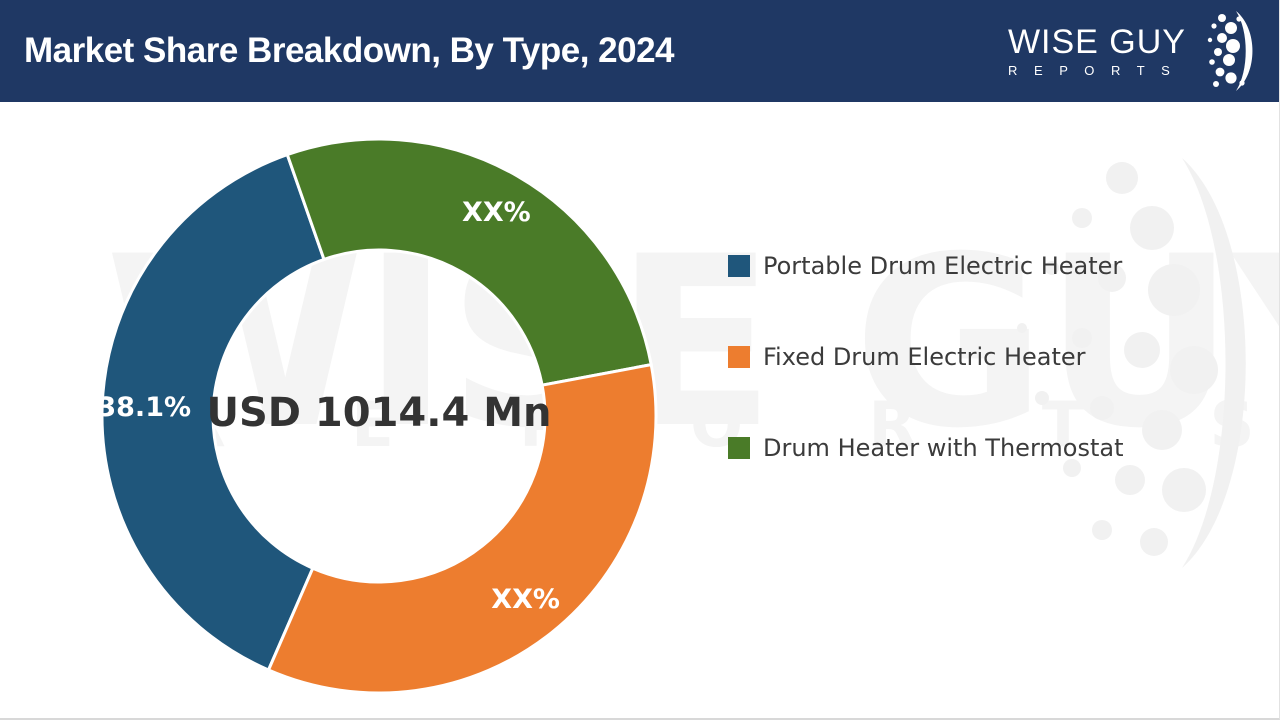  I want to click on legend-item-drum-heater-with-thermostat: Drum Heater with Thermostat, so click(925, 448).